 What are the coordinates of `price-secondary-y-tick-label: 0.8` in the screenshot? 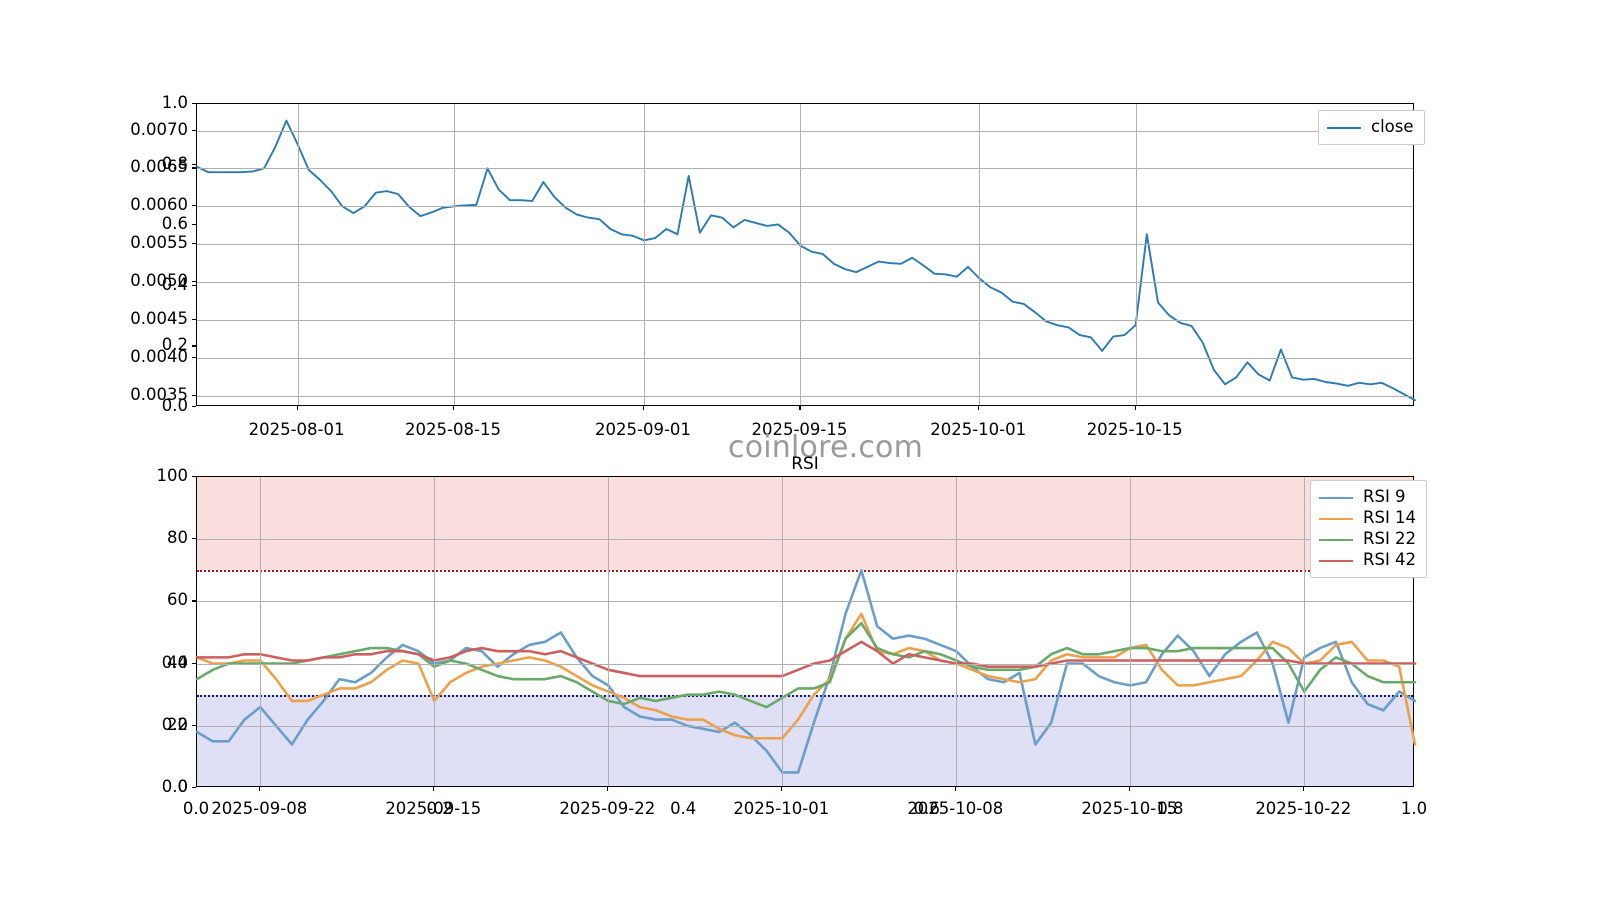 It's located at (174, 163).